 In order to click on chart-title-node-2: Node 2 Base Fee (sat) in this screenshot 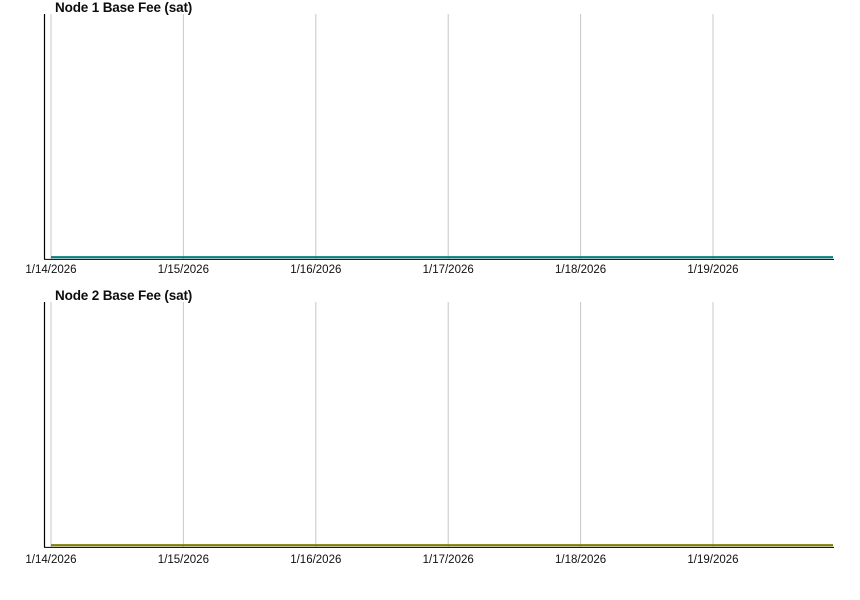, I will do `click(124, 295)`.